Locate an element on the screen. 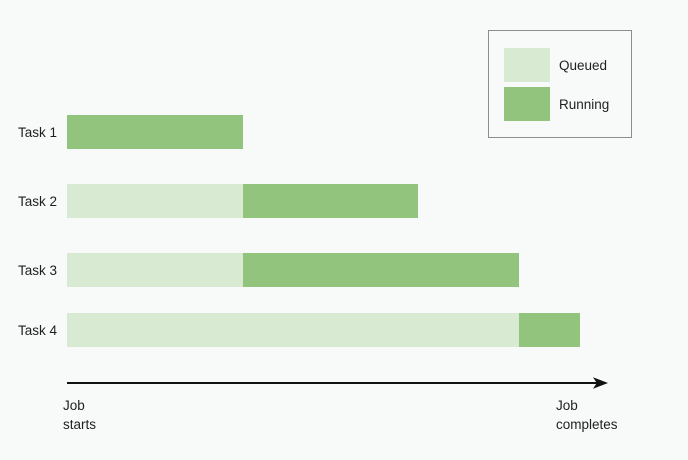 The height and width of the screenshot is (460, 688). task-row: Task 2 is located at coordinates (344, 201).